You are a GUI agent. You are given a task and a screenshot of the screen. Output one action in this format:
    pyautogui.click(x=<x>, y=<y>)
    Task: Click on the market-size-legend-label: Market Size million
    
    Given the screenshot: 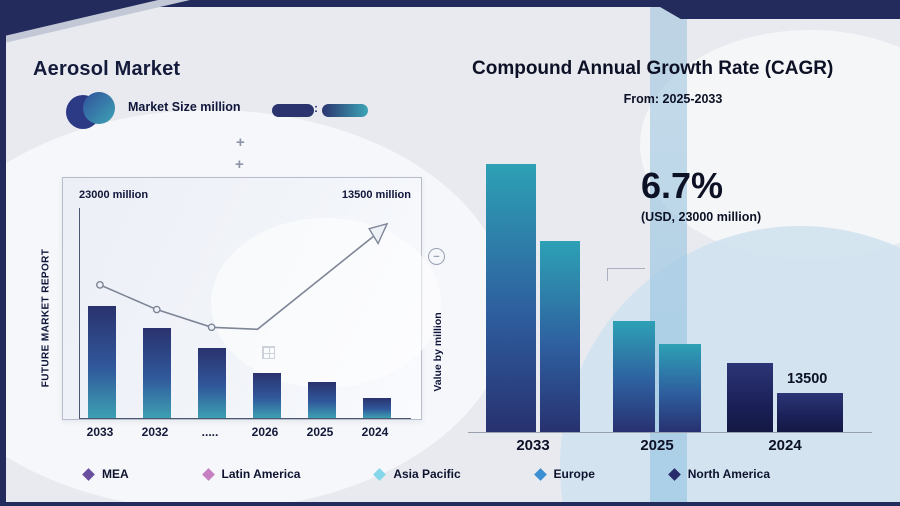 What is the action you would take?
    pyautogui.click(x=184, y=107)
    